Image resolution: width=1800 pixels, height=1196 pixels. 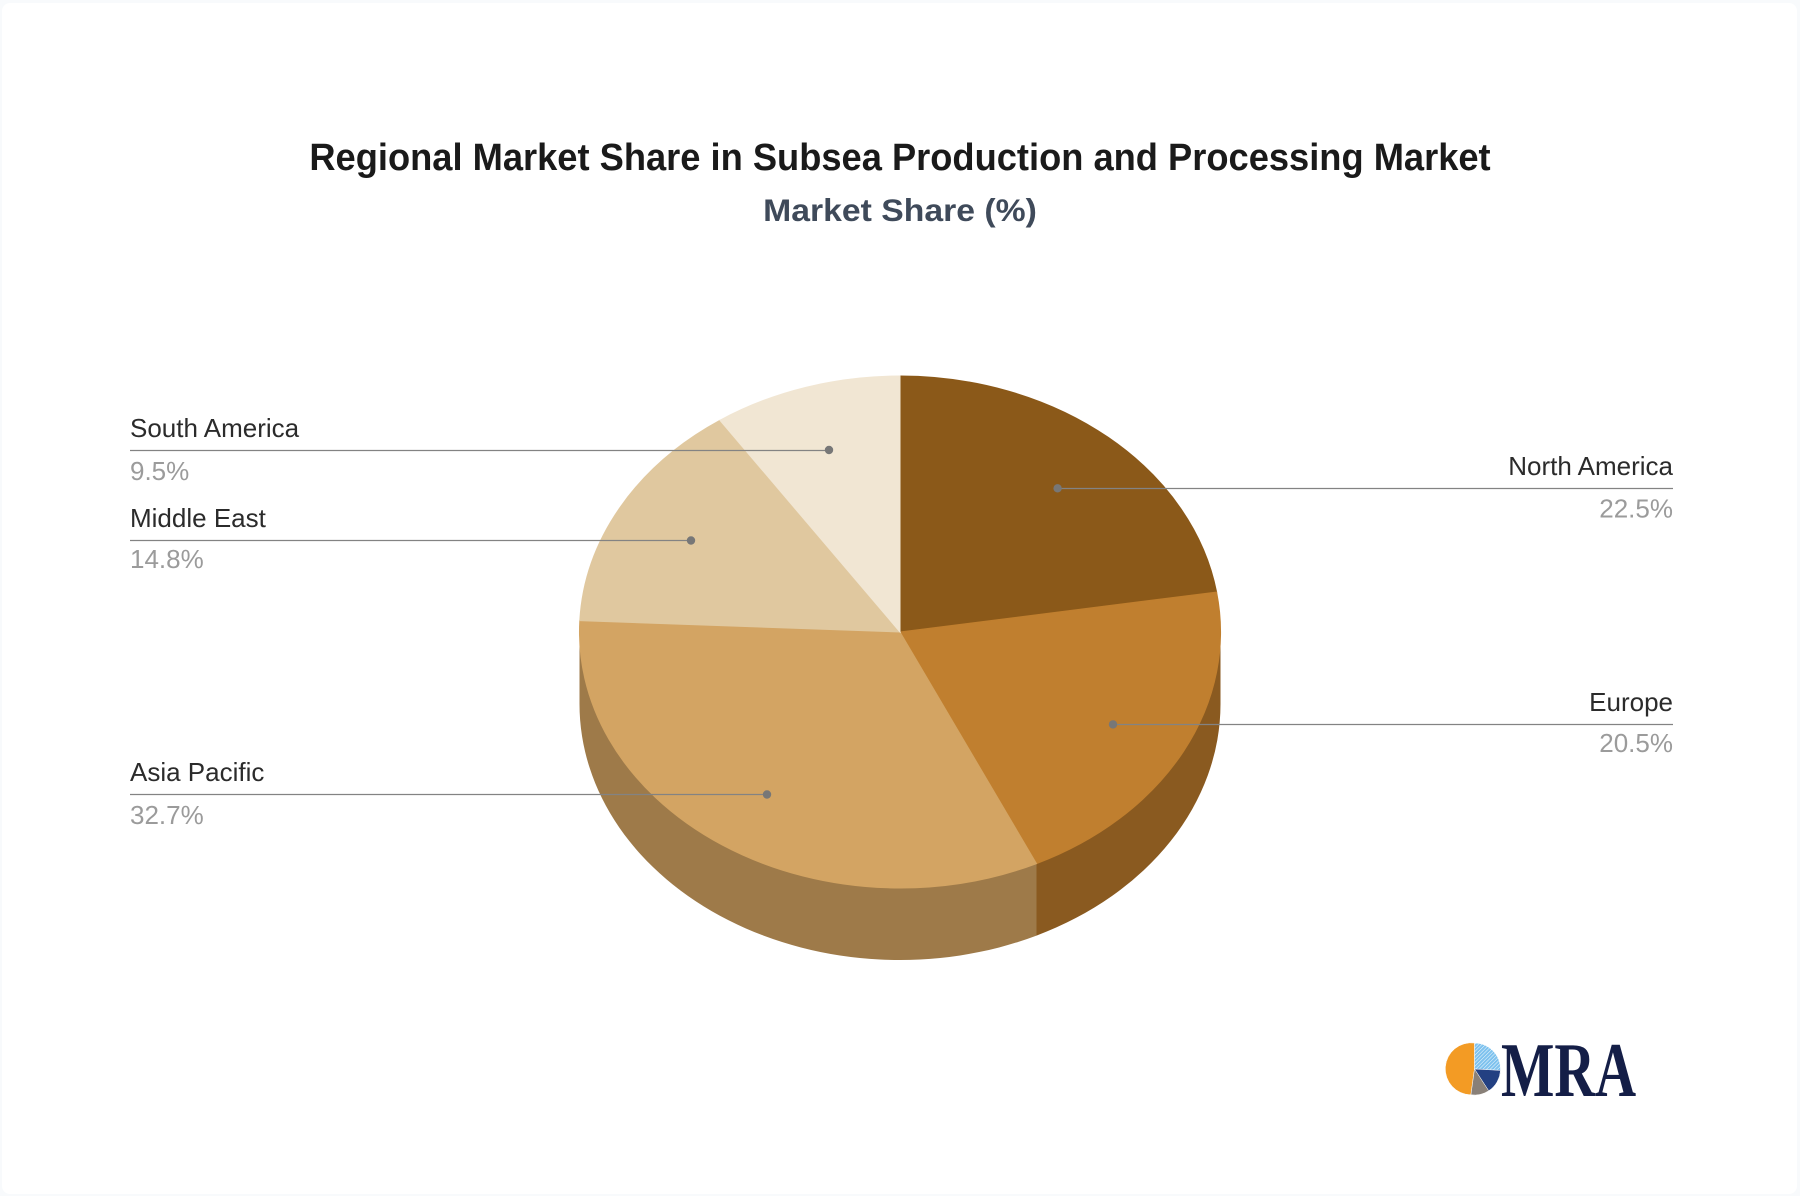 I want to click on svg-text: Europe, so click(x=1631, y=702).